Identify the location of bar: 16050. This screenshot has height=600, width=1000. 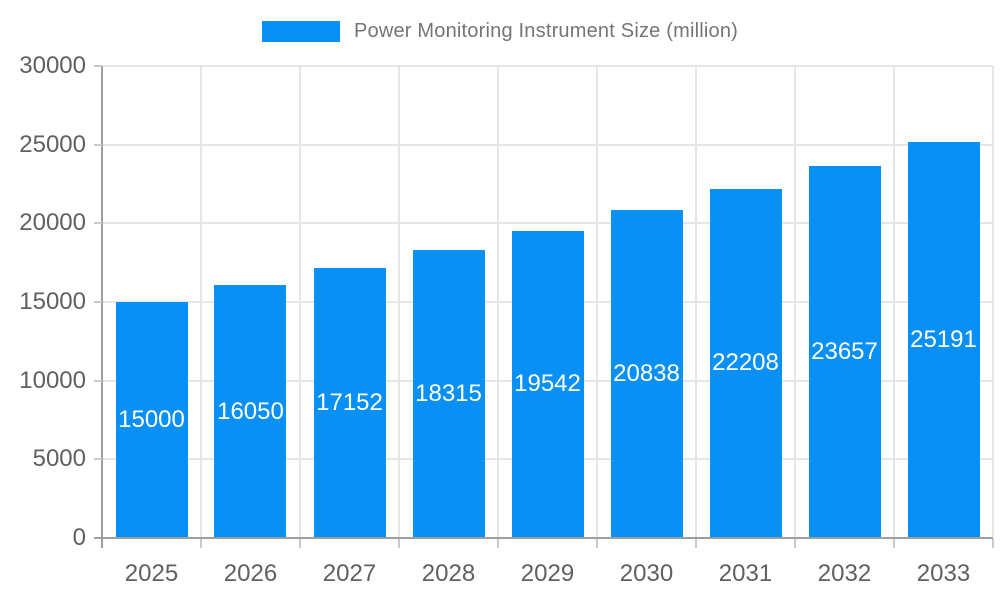
(250, 411).